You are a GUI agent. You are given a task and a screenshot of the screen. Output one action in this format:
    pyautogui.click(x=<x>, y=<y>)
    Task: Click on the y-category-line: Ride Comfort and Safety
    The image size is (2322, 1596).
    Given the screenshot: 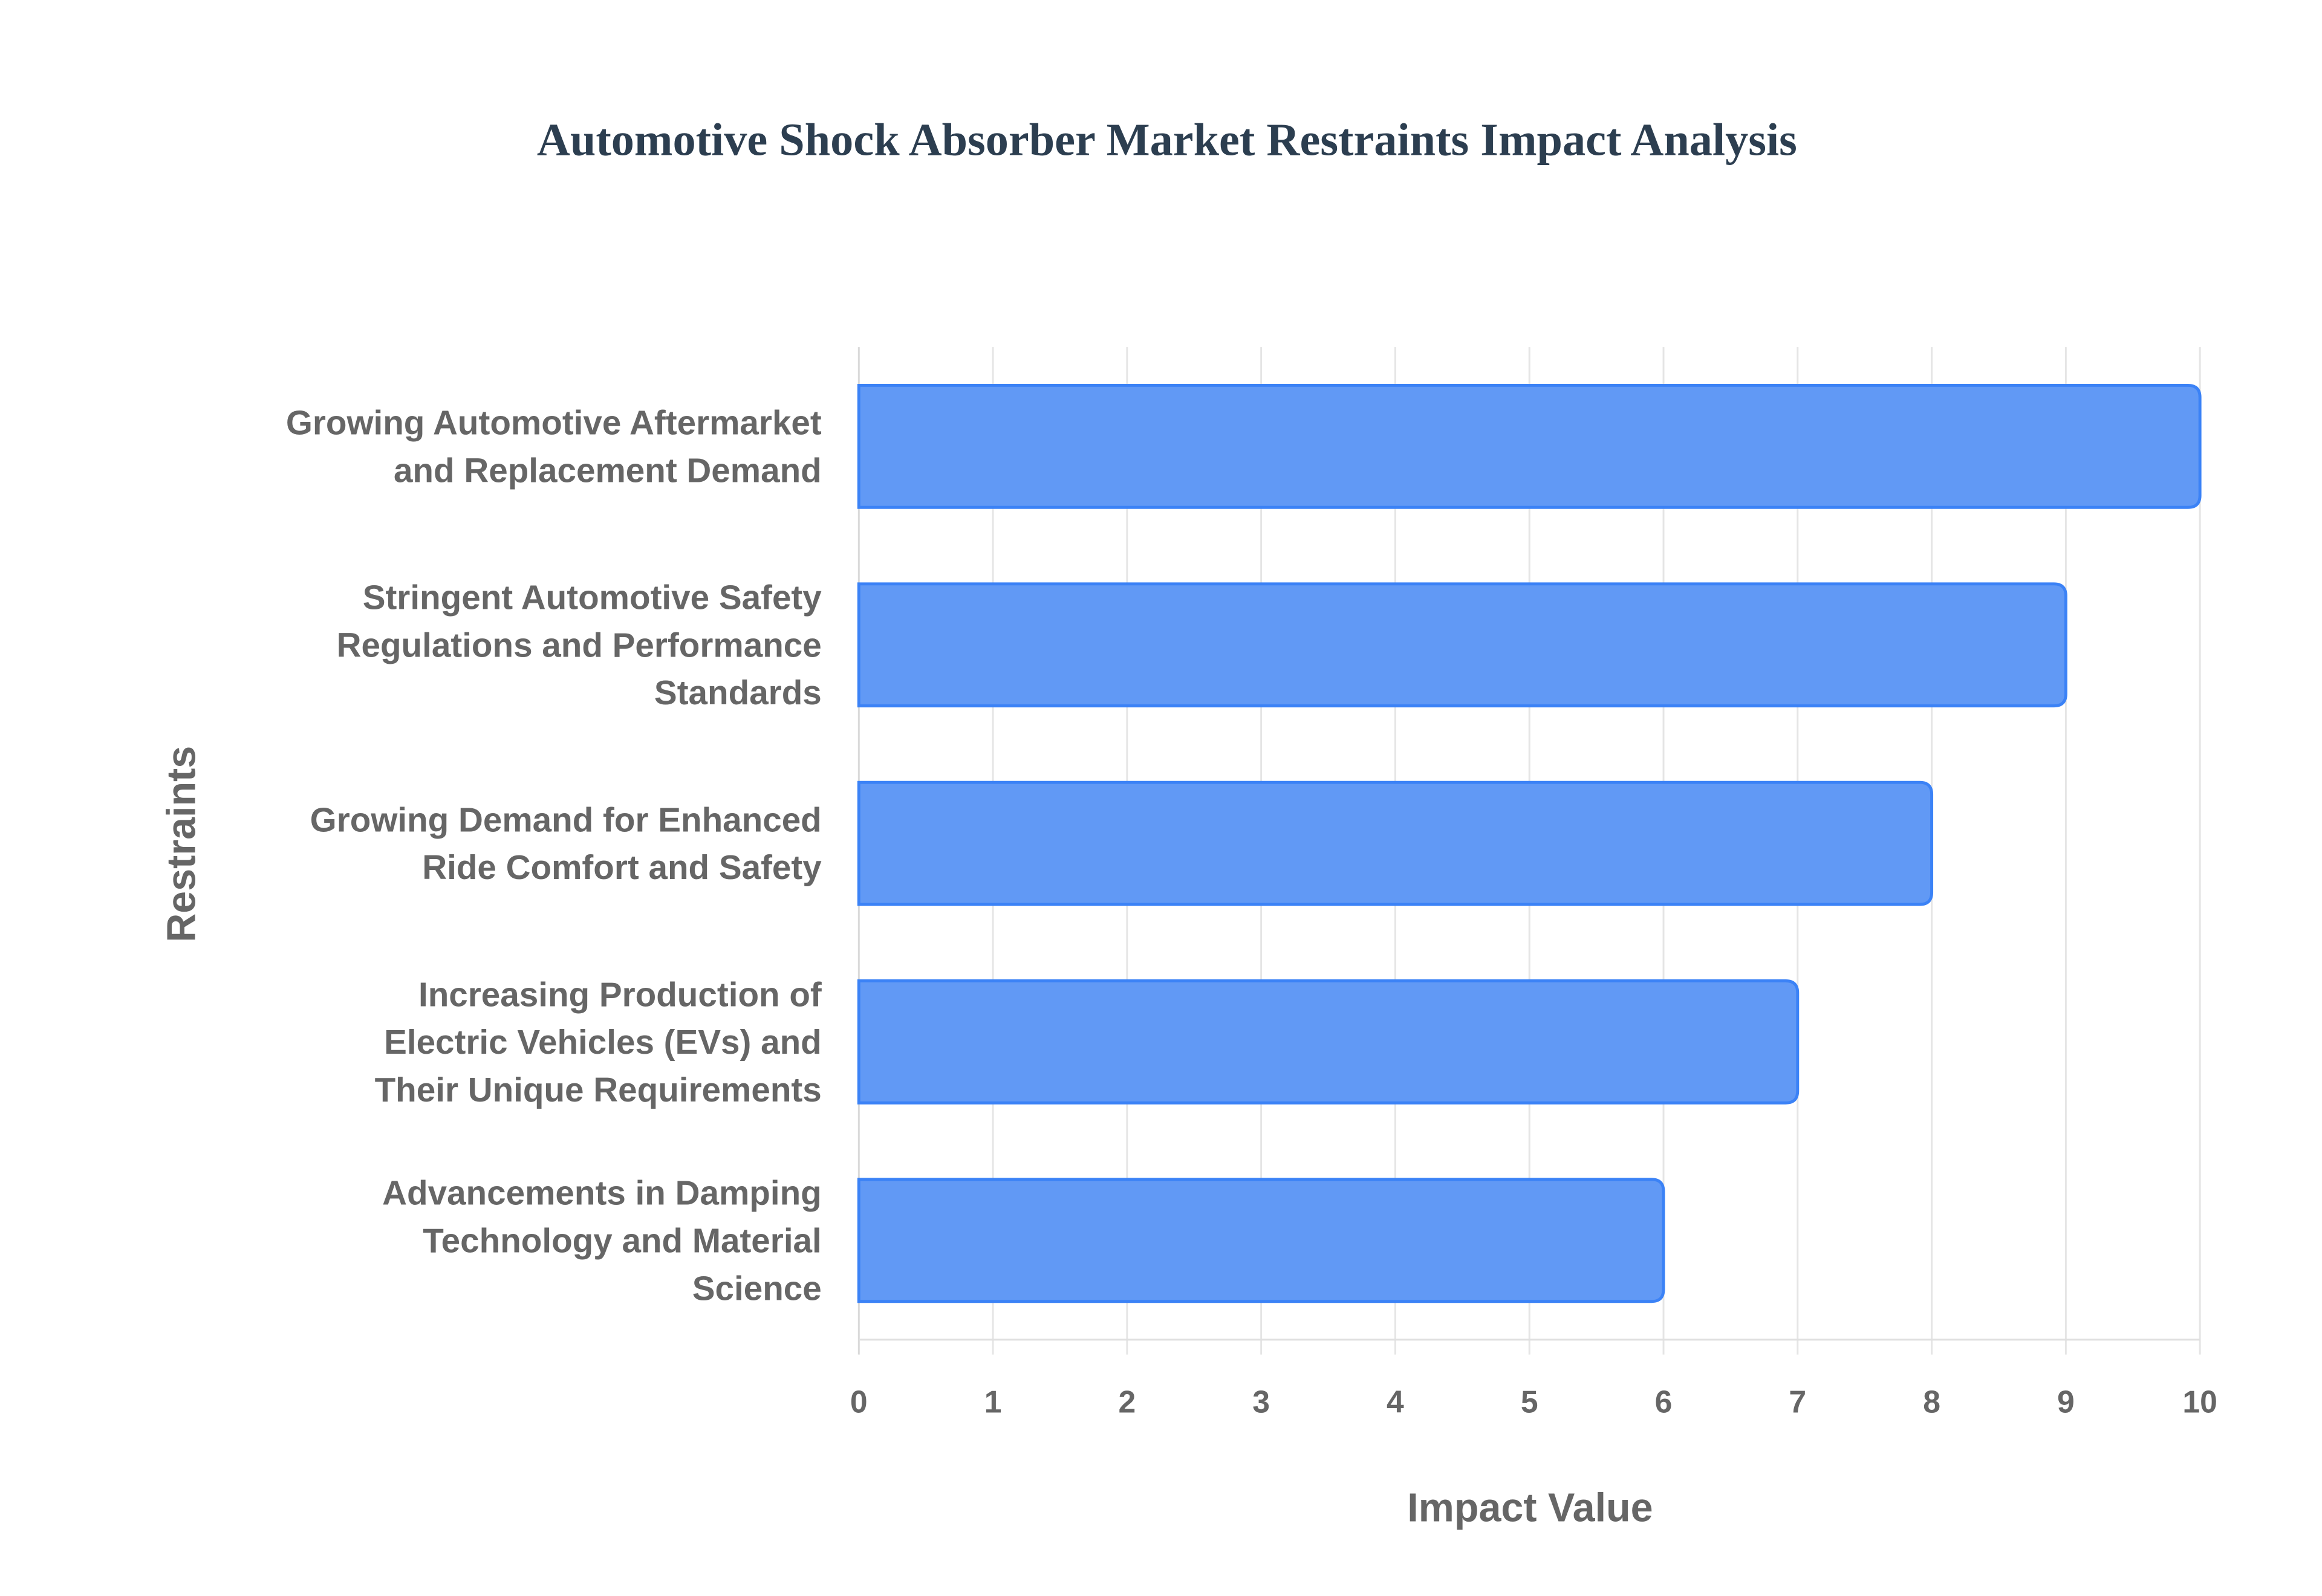 What is the action you would take?
    pyautogui.click(x=622, y=867)
    